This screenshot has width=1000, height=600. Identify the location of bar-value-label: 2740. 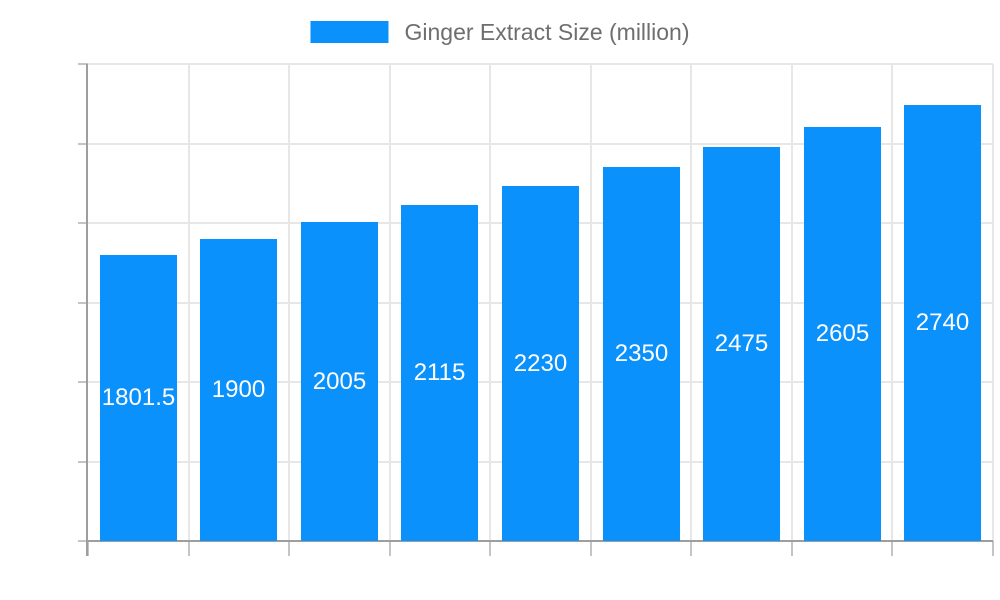
(942, 322).